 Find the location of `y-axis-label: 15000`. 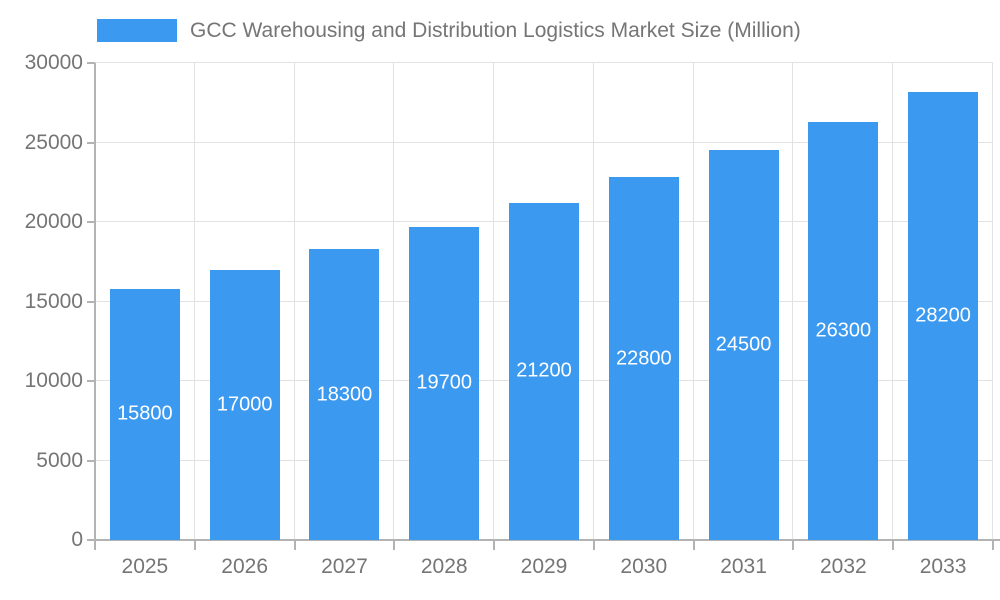

y-axis-label: 15000 is located at coordinates (53, 301).